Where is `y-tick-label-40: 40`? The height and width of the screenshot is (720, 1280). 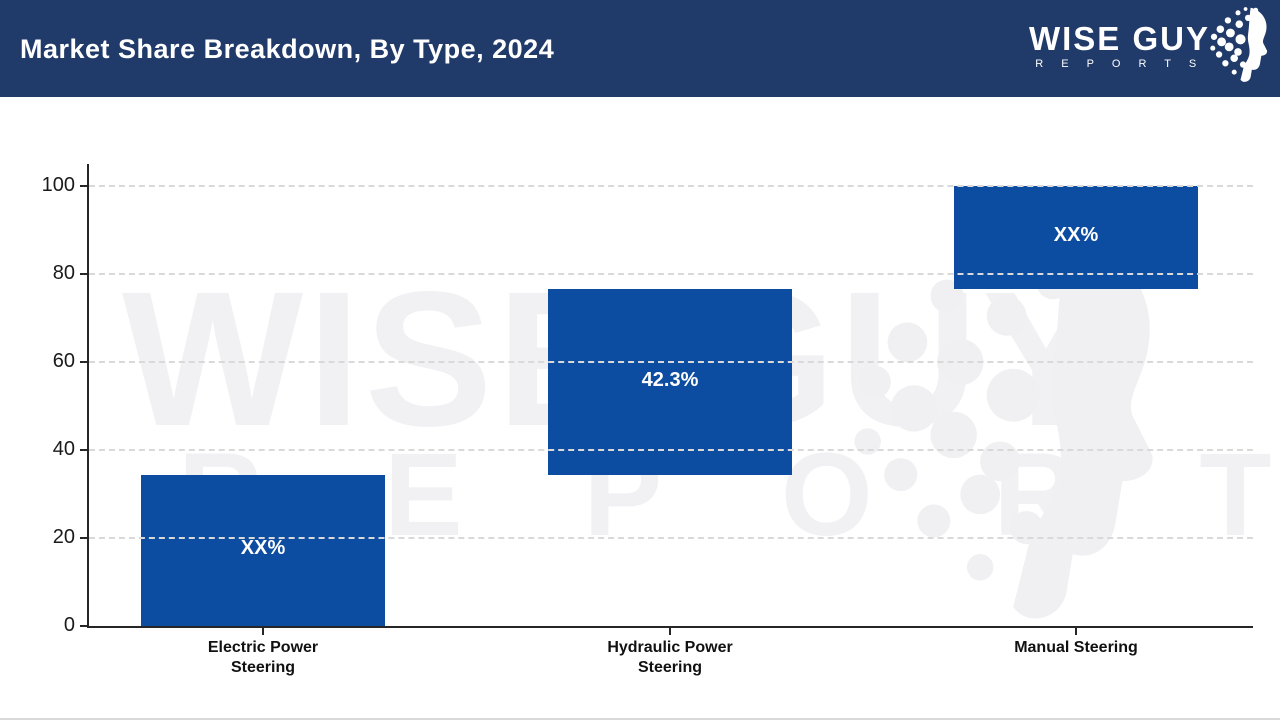
y-tick-label-40: 40 is located at coordinates (63, 449).